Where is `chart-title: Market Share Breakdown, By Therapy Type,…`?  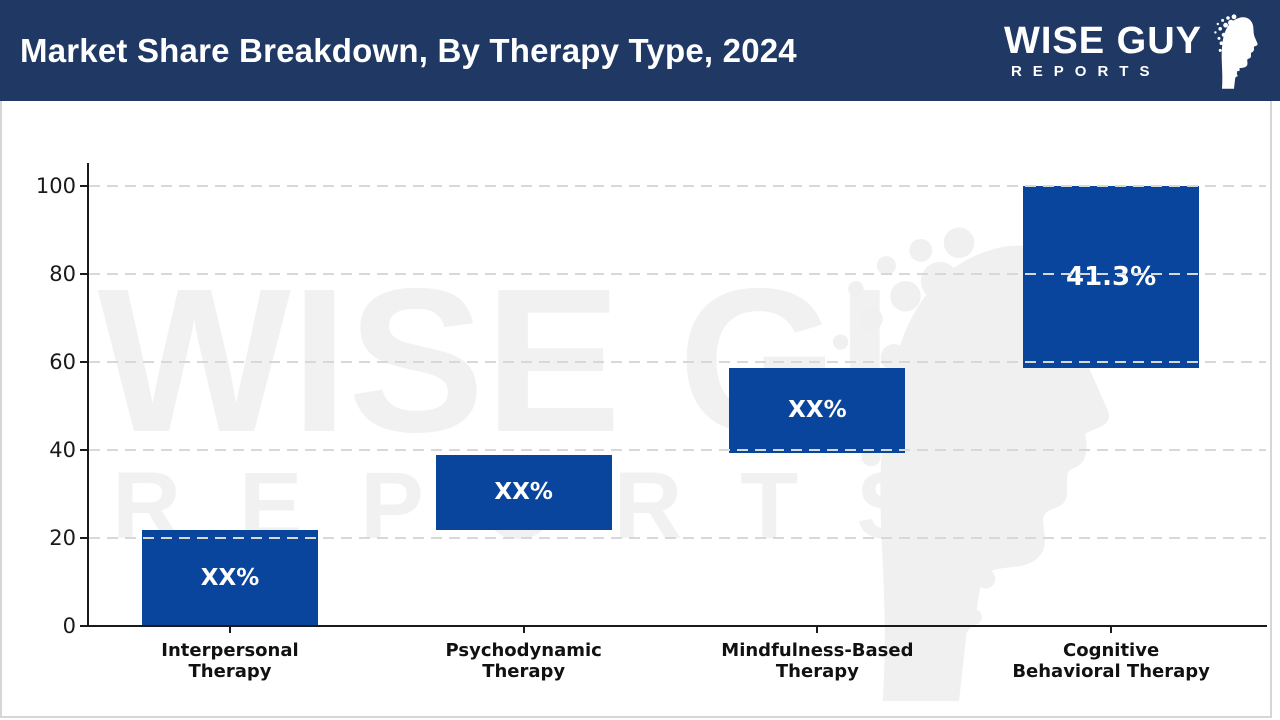 chart-title: Market Share Breakdown, By Therapy Type,… is located at coordinates (408, 50).